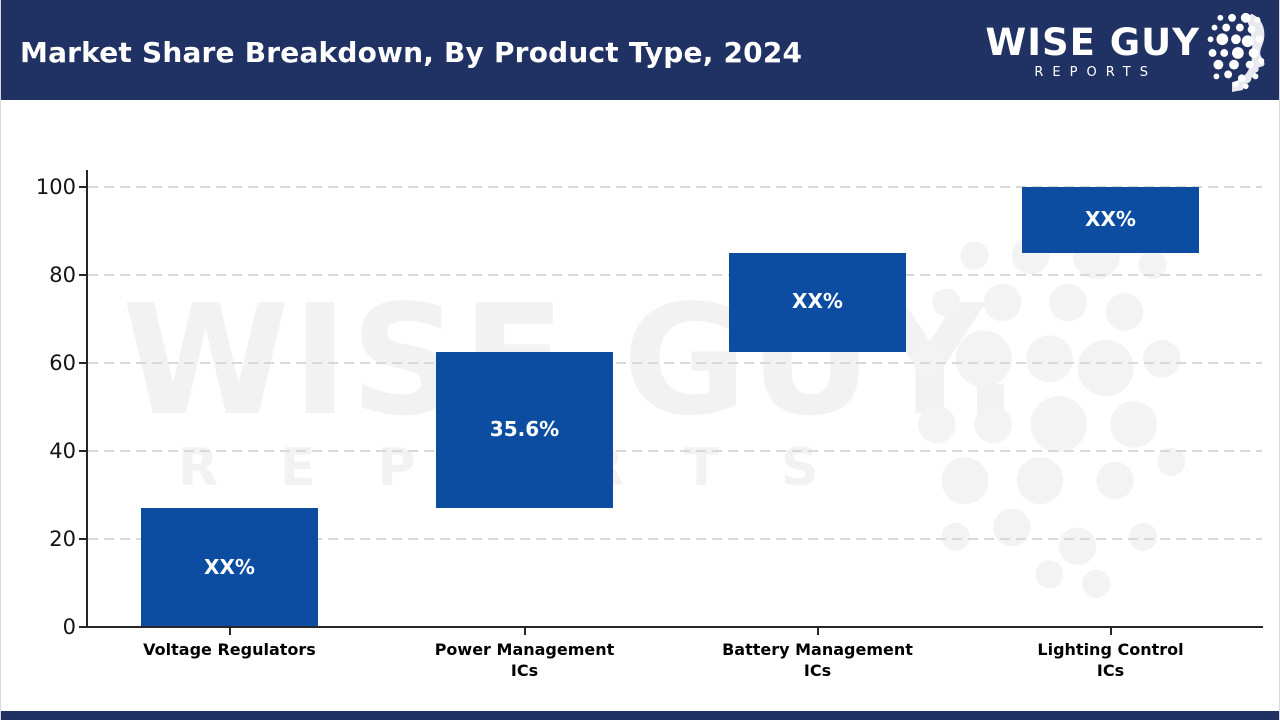 This screenshot has width=1280, height=720. I want to click on brand-name: WISE GUY, so click(1092, 42).